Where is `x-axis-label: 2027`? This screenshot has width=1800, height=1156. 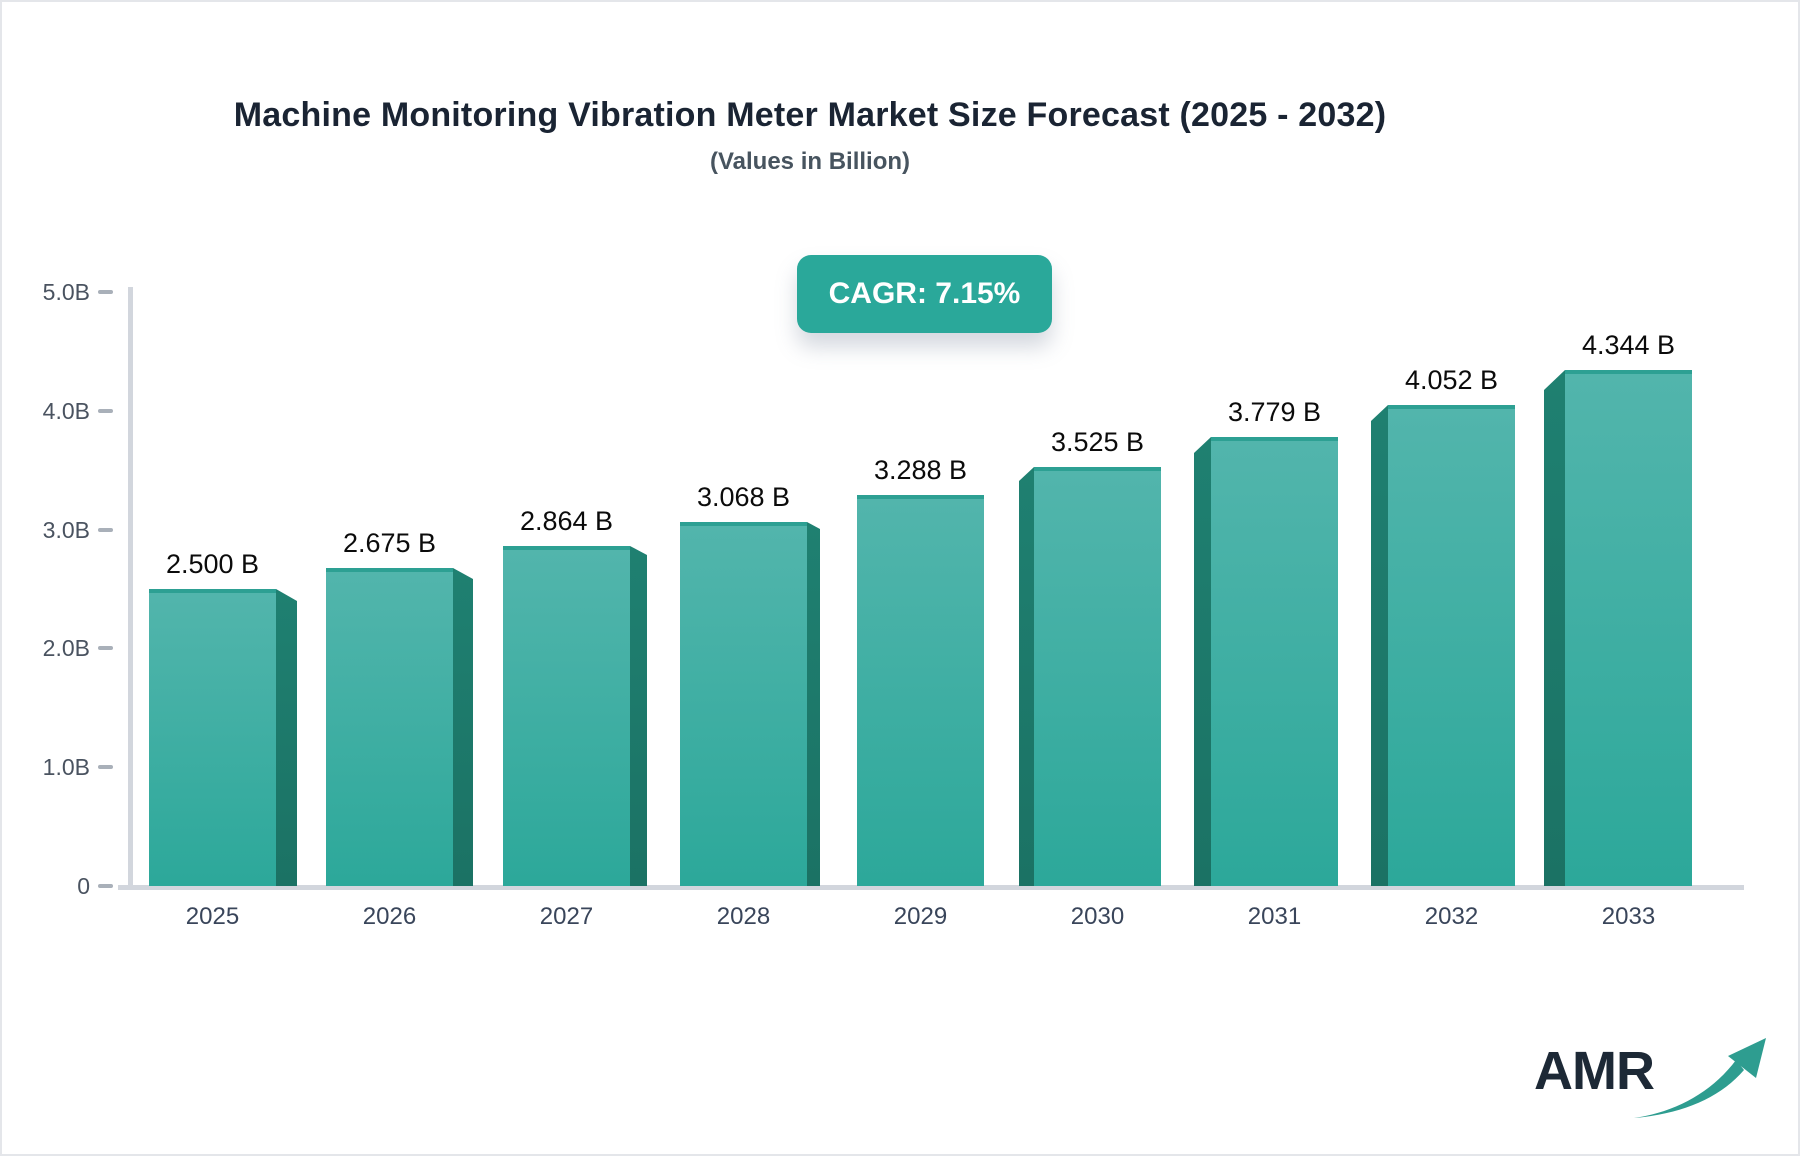
x-axis-label: 2027 is located at coordinates (566, 916).